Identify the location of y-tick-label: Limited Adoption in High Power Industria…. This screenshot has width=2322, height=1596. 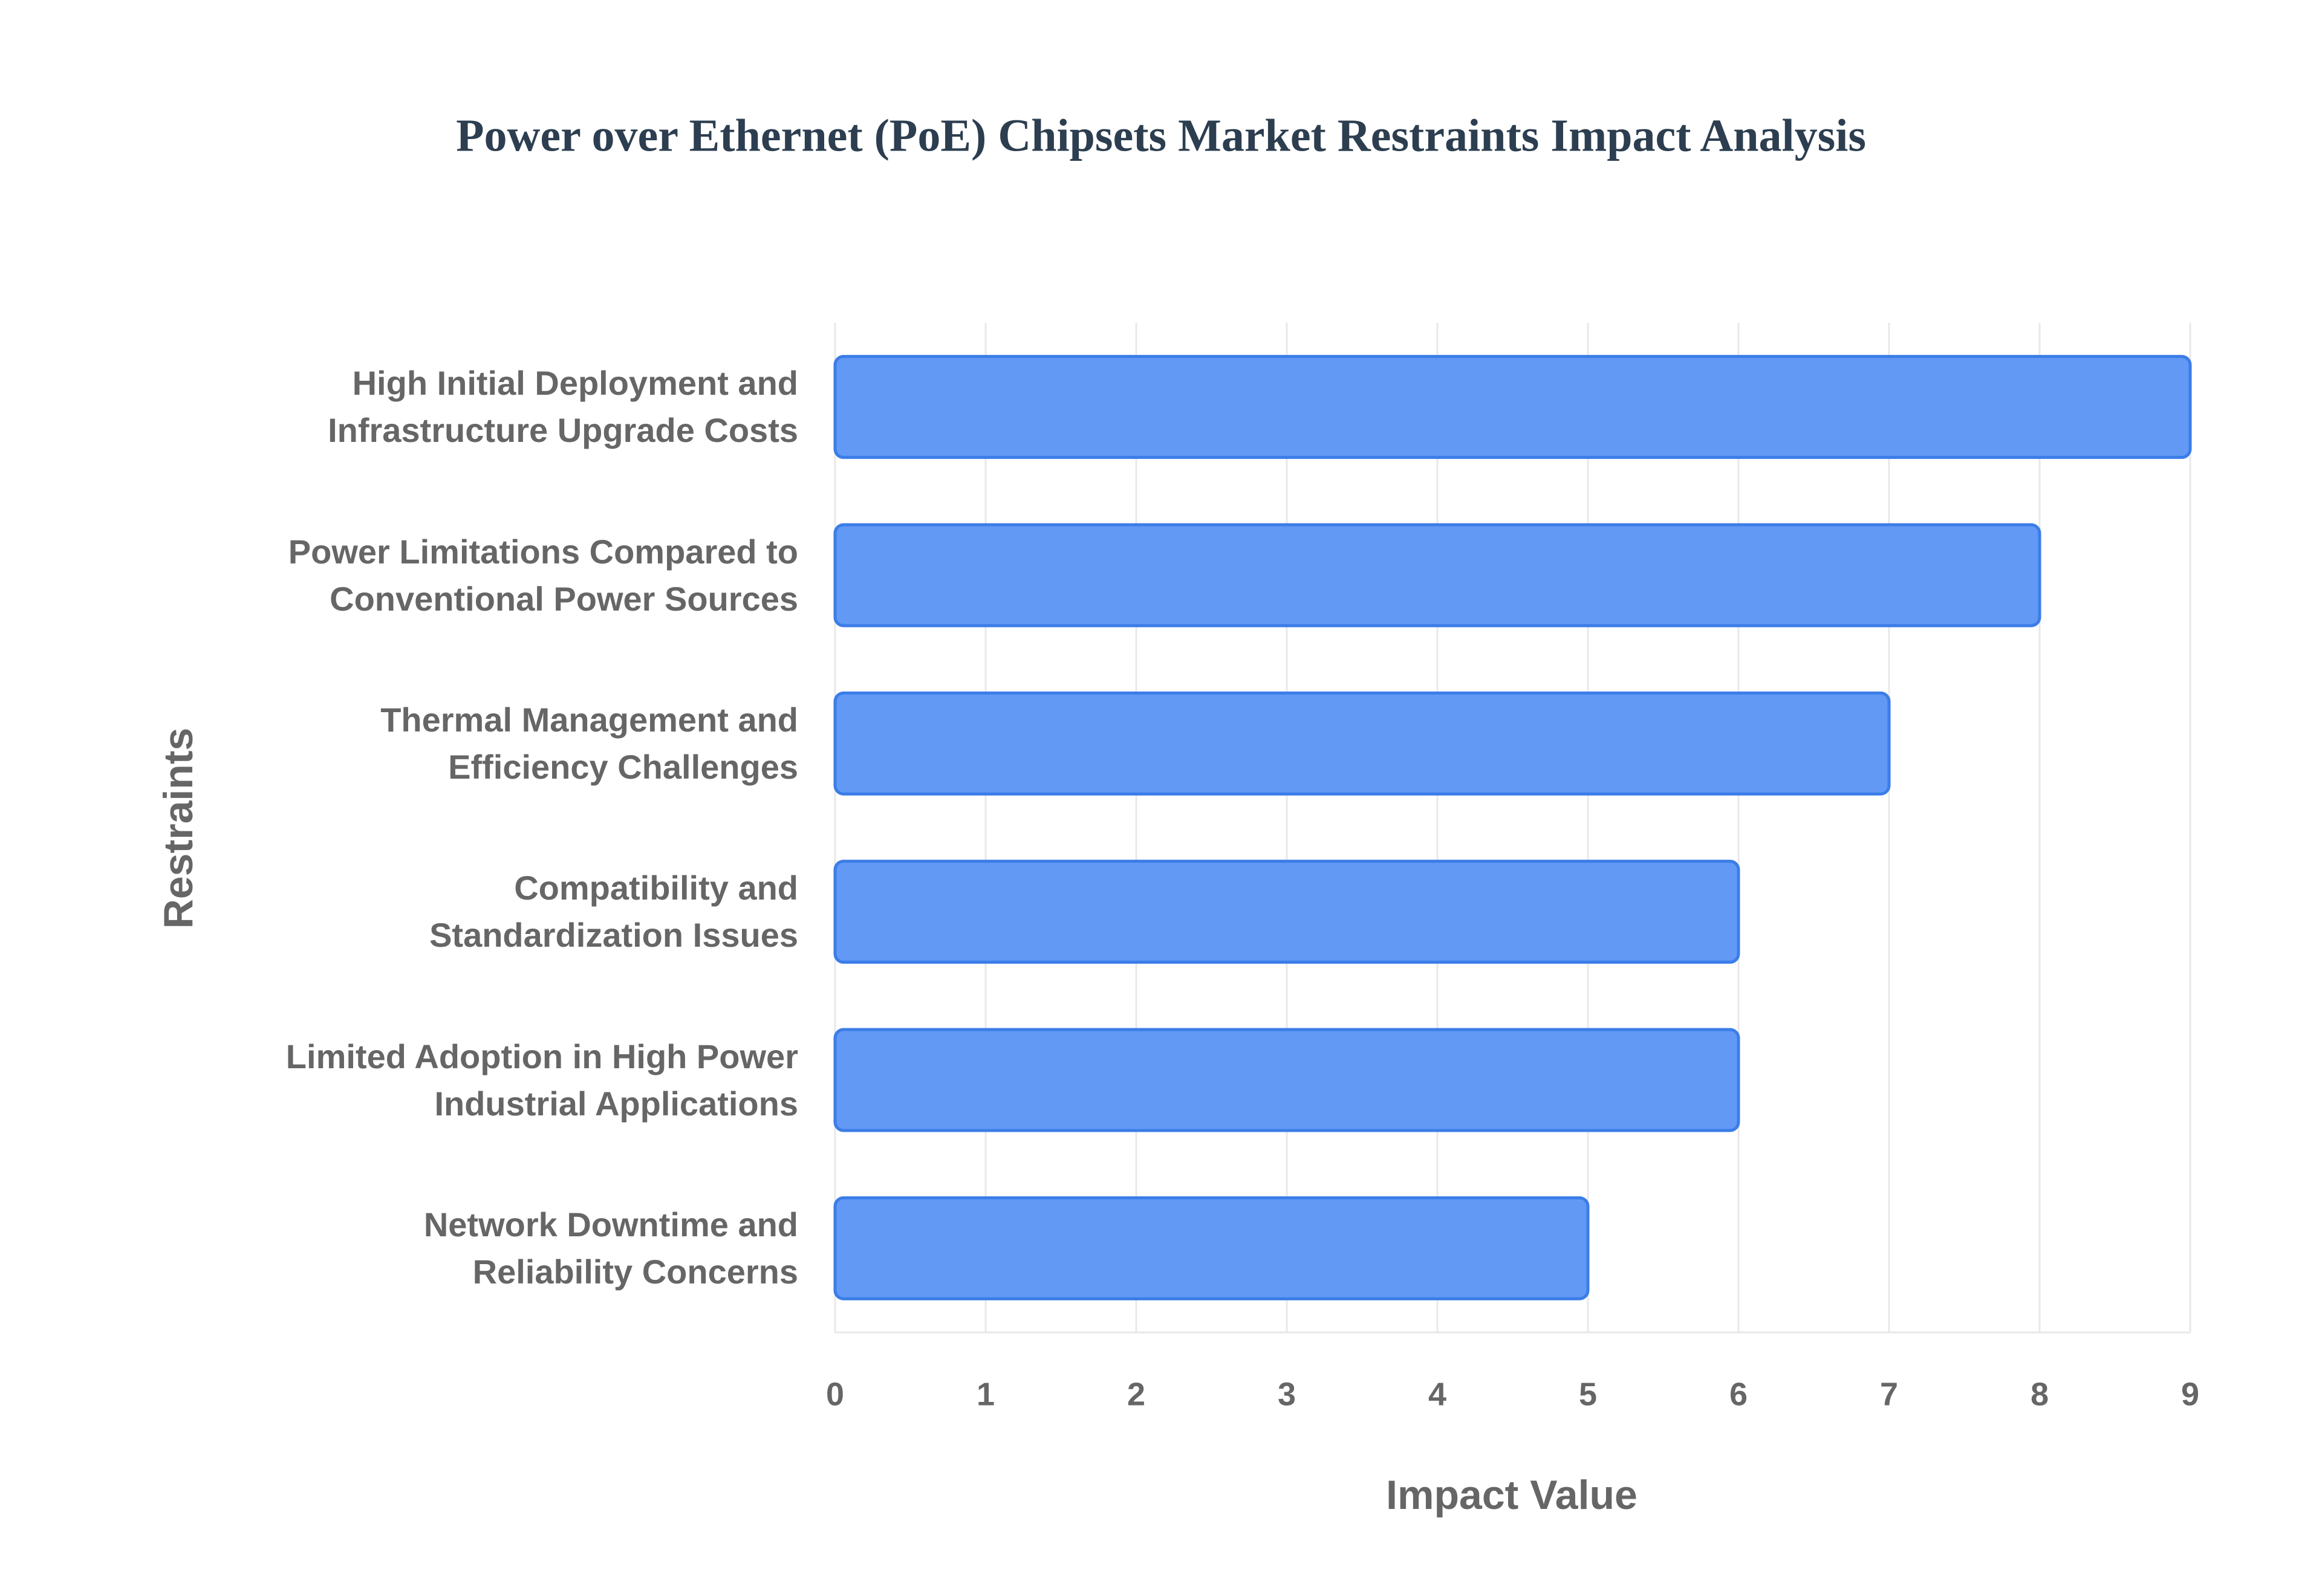
(541, 1080).